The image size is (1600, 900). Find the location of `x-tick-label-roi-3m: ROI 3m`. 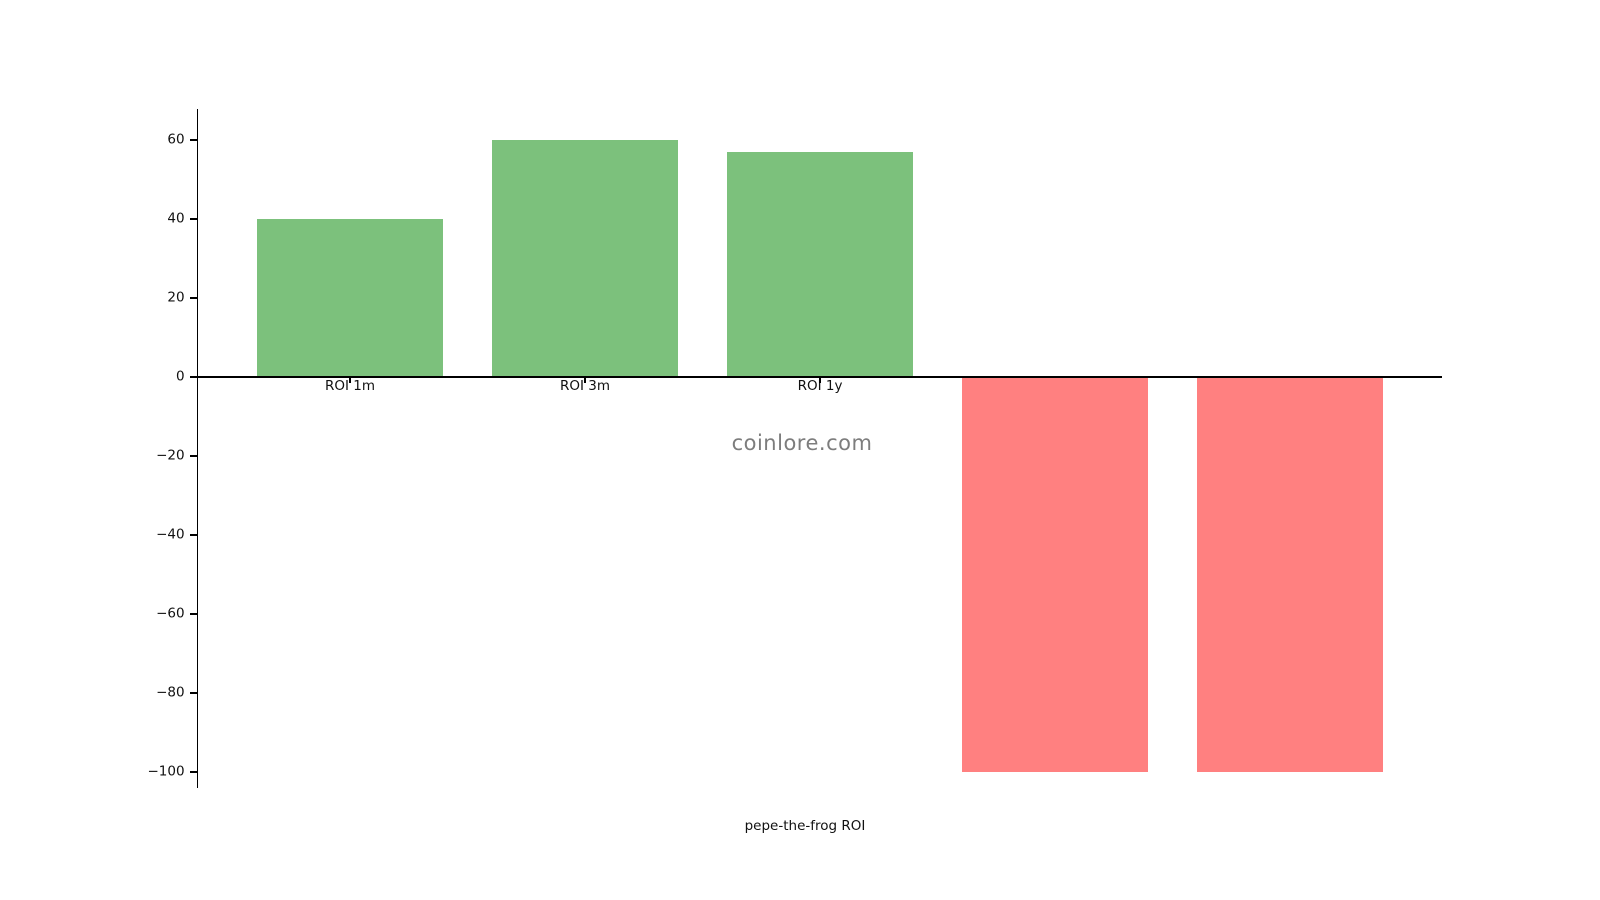

x-tick-label-roi-3m: ROI 3m is located at coordinates (585, 386).